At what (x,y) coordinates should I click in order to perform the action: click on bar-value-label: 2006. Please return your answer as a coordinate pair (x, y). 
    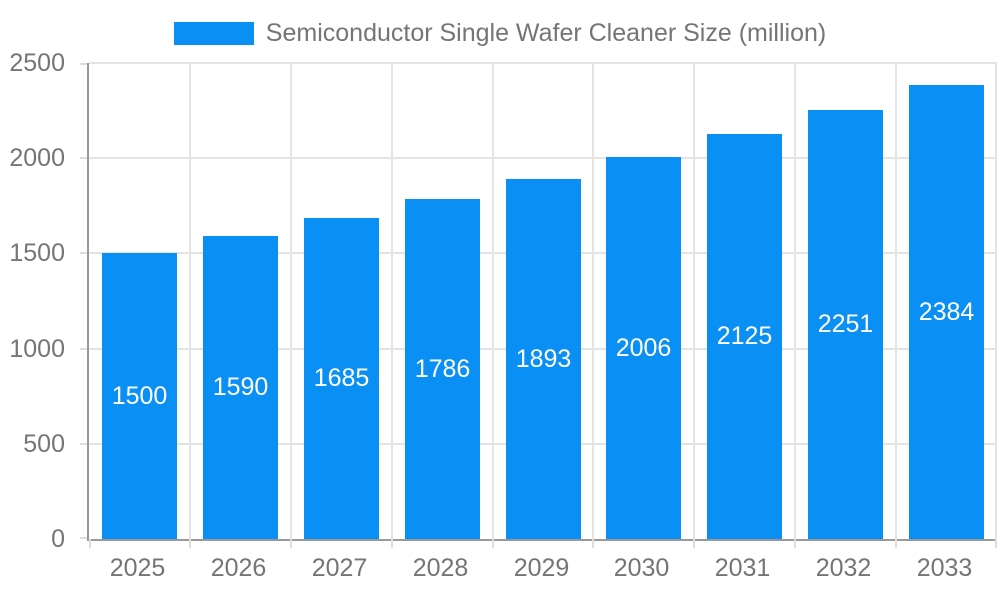
    Looking at the image, I should click on (643, 347).